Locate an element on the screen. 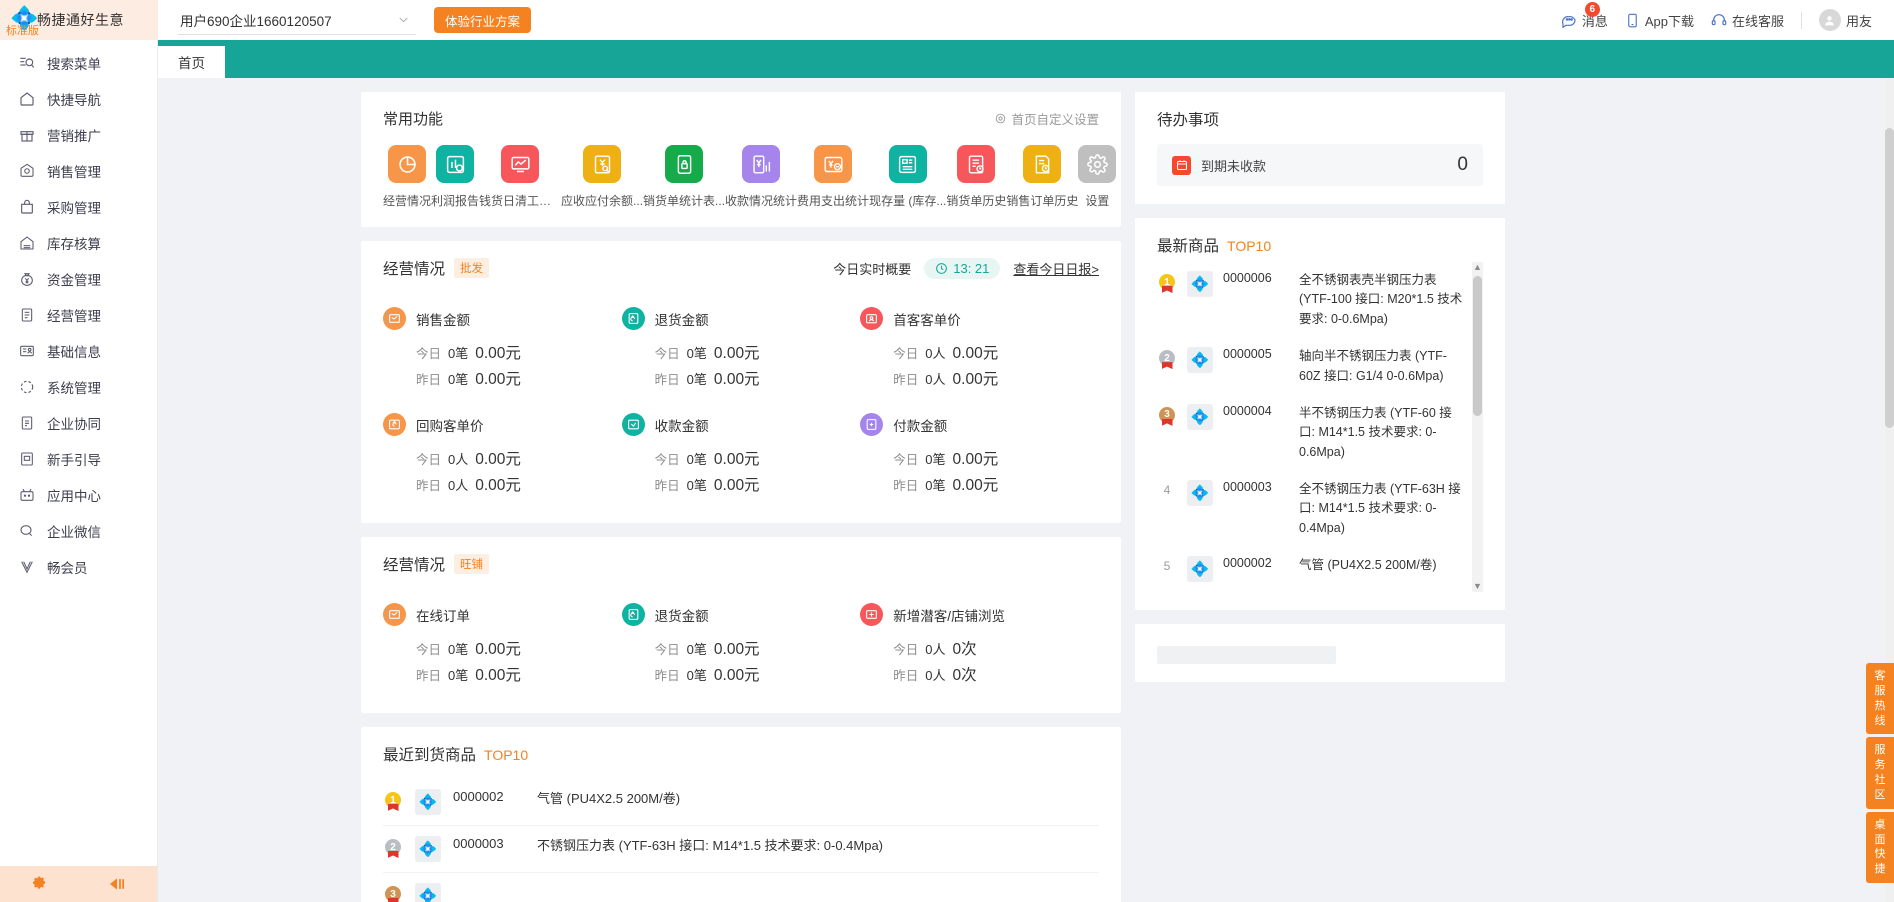  page-scrollbar-thumb is located at coordinates (1889, 278).